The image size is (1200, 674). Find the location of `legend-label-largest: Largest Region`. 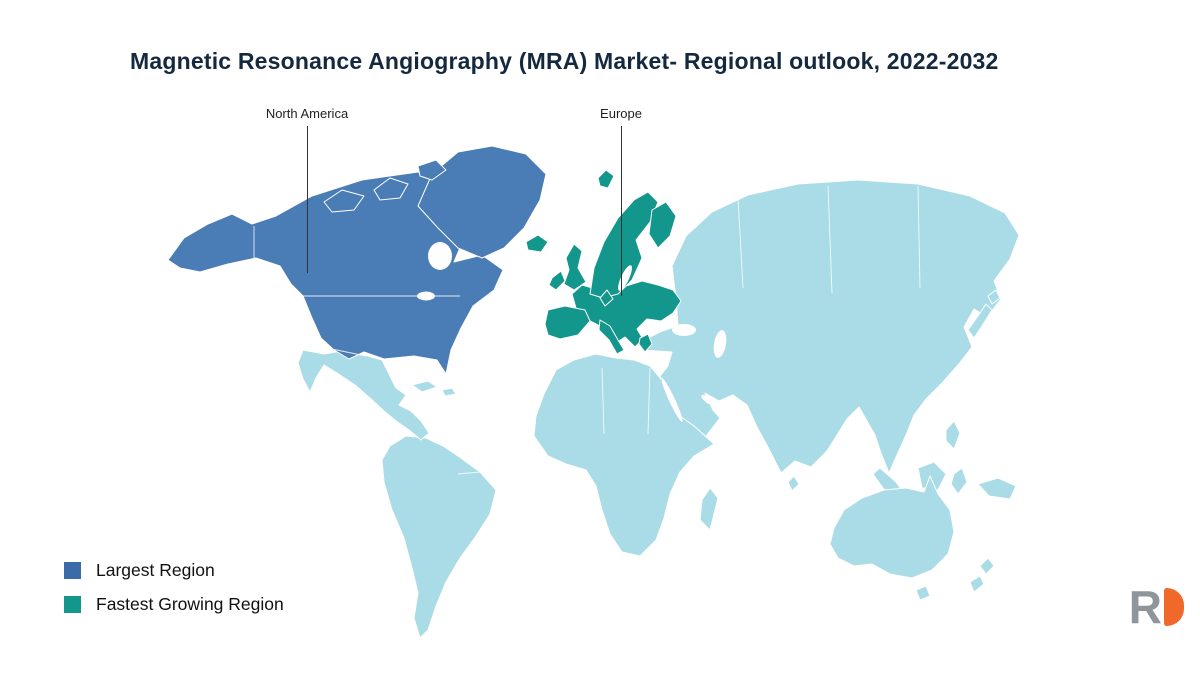

legend-label-largest: Largest Region is located at coordinates (155, 570).